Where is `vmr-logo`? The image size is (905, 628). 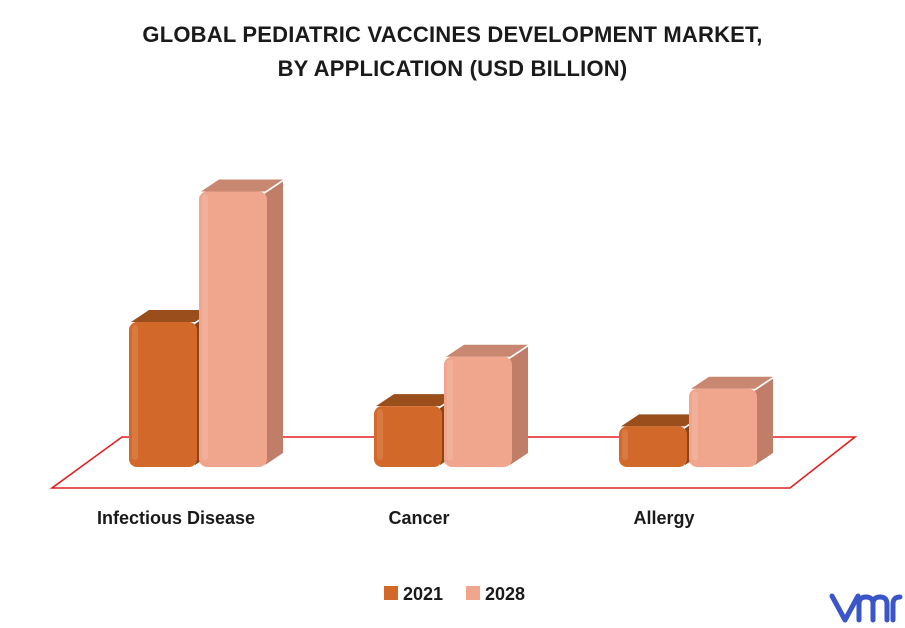
vmr-logo is located at coordinates (866, 608).